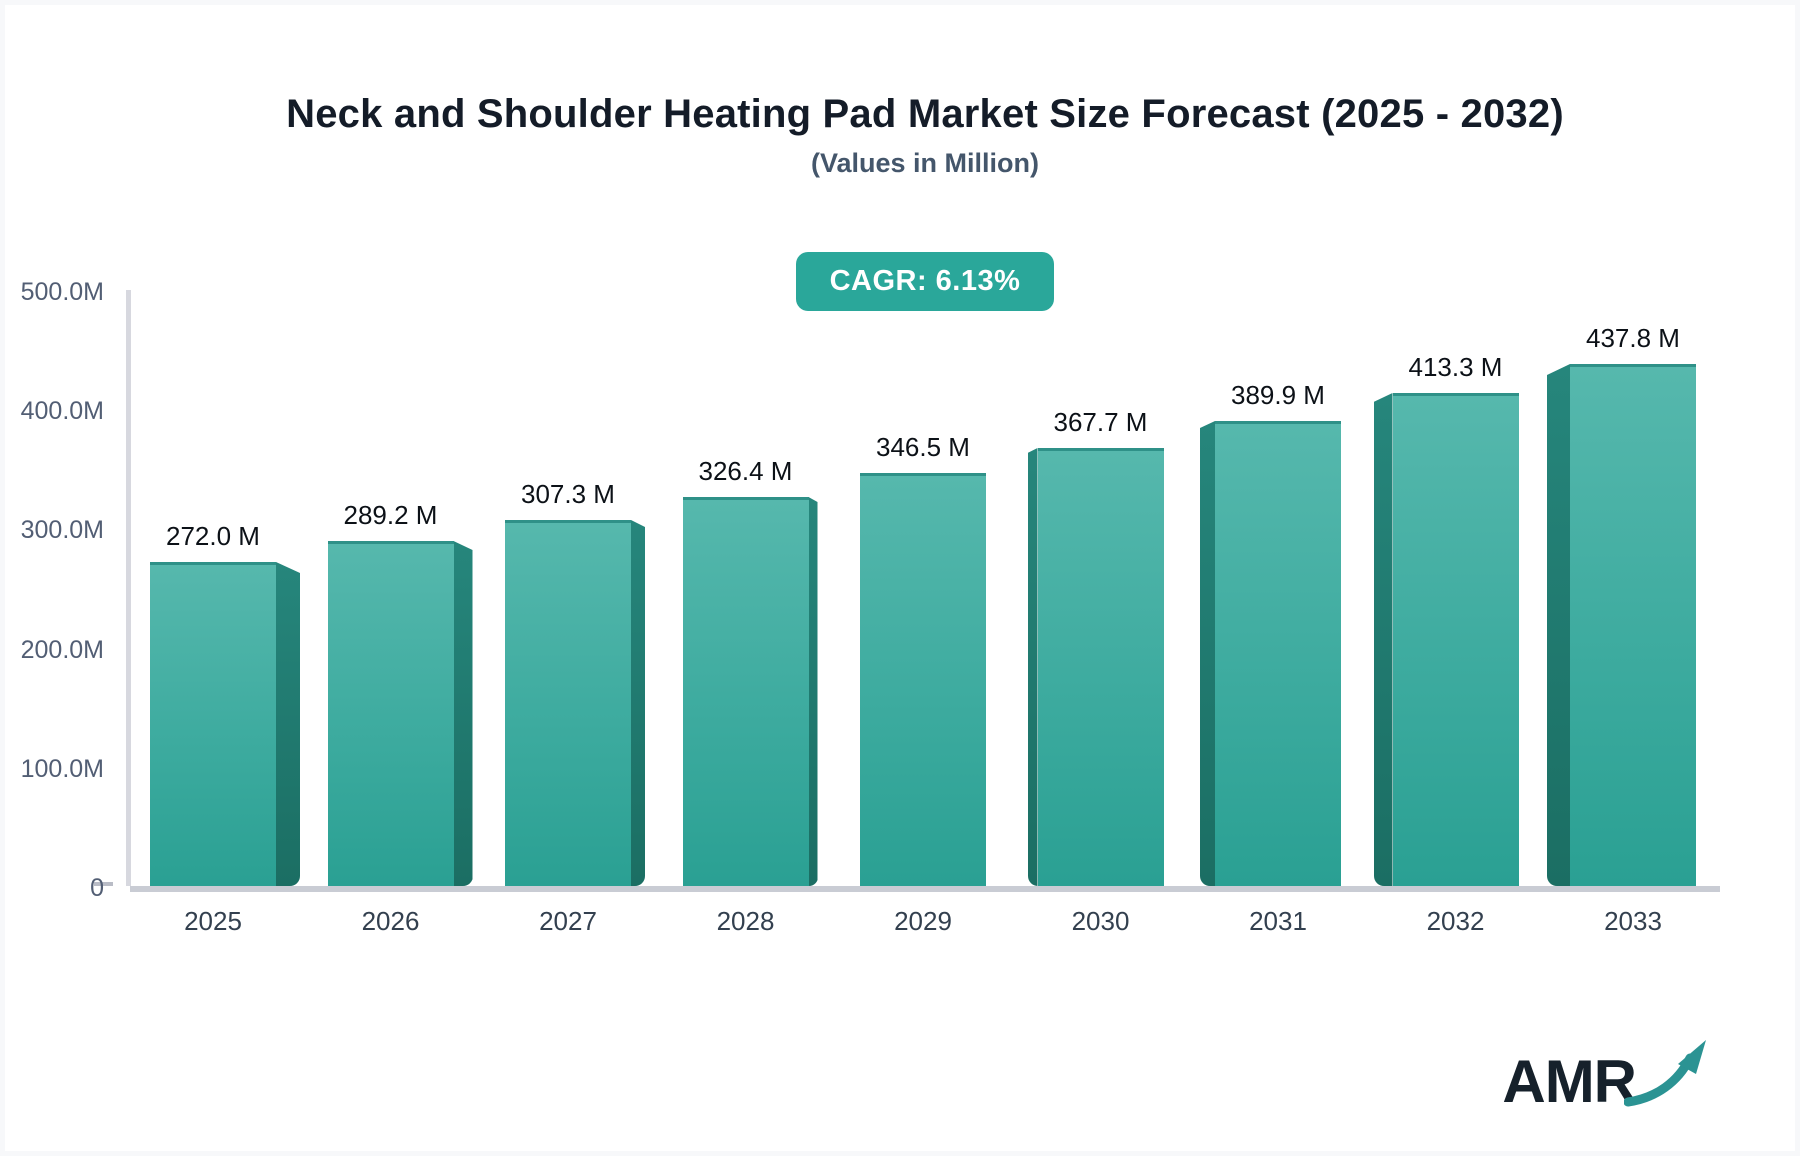  Describe the element at coordinates (745, 921) in the screenshot. I see `x-tick-label-2028: 2028` at that location.